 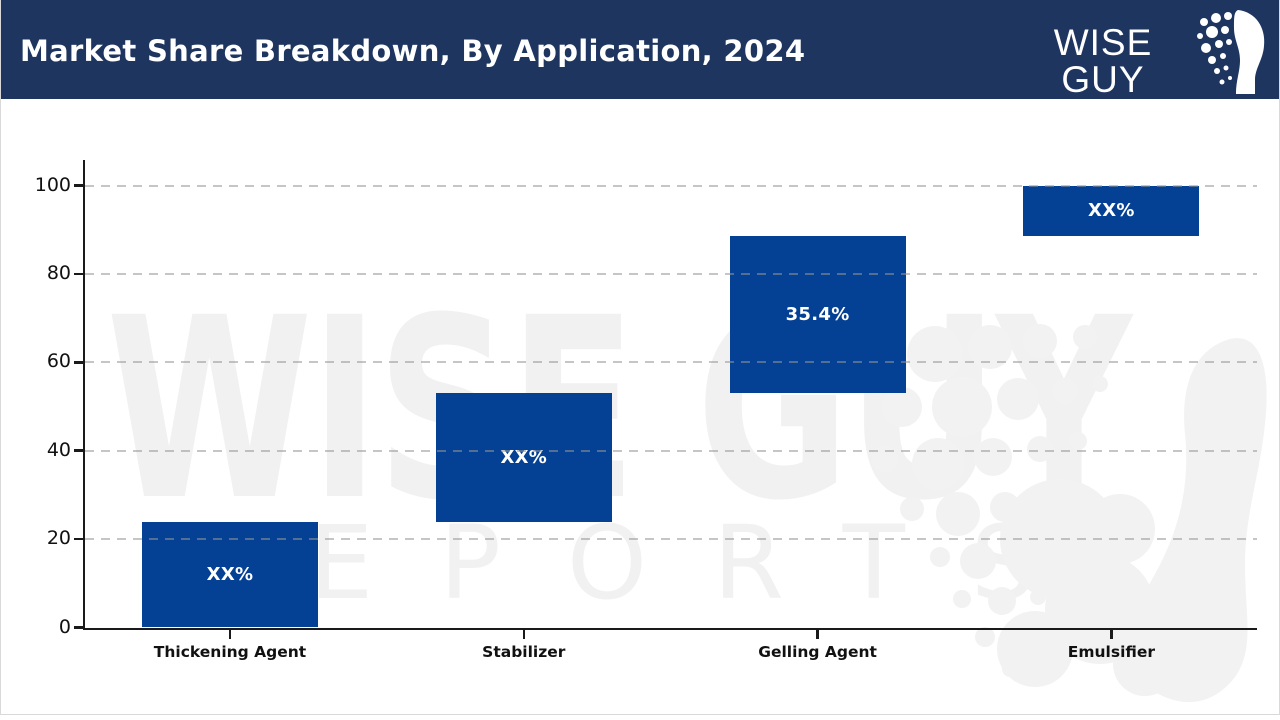 I want to click on y-tick-label-40: 40, so click(x=58, y=449).